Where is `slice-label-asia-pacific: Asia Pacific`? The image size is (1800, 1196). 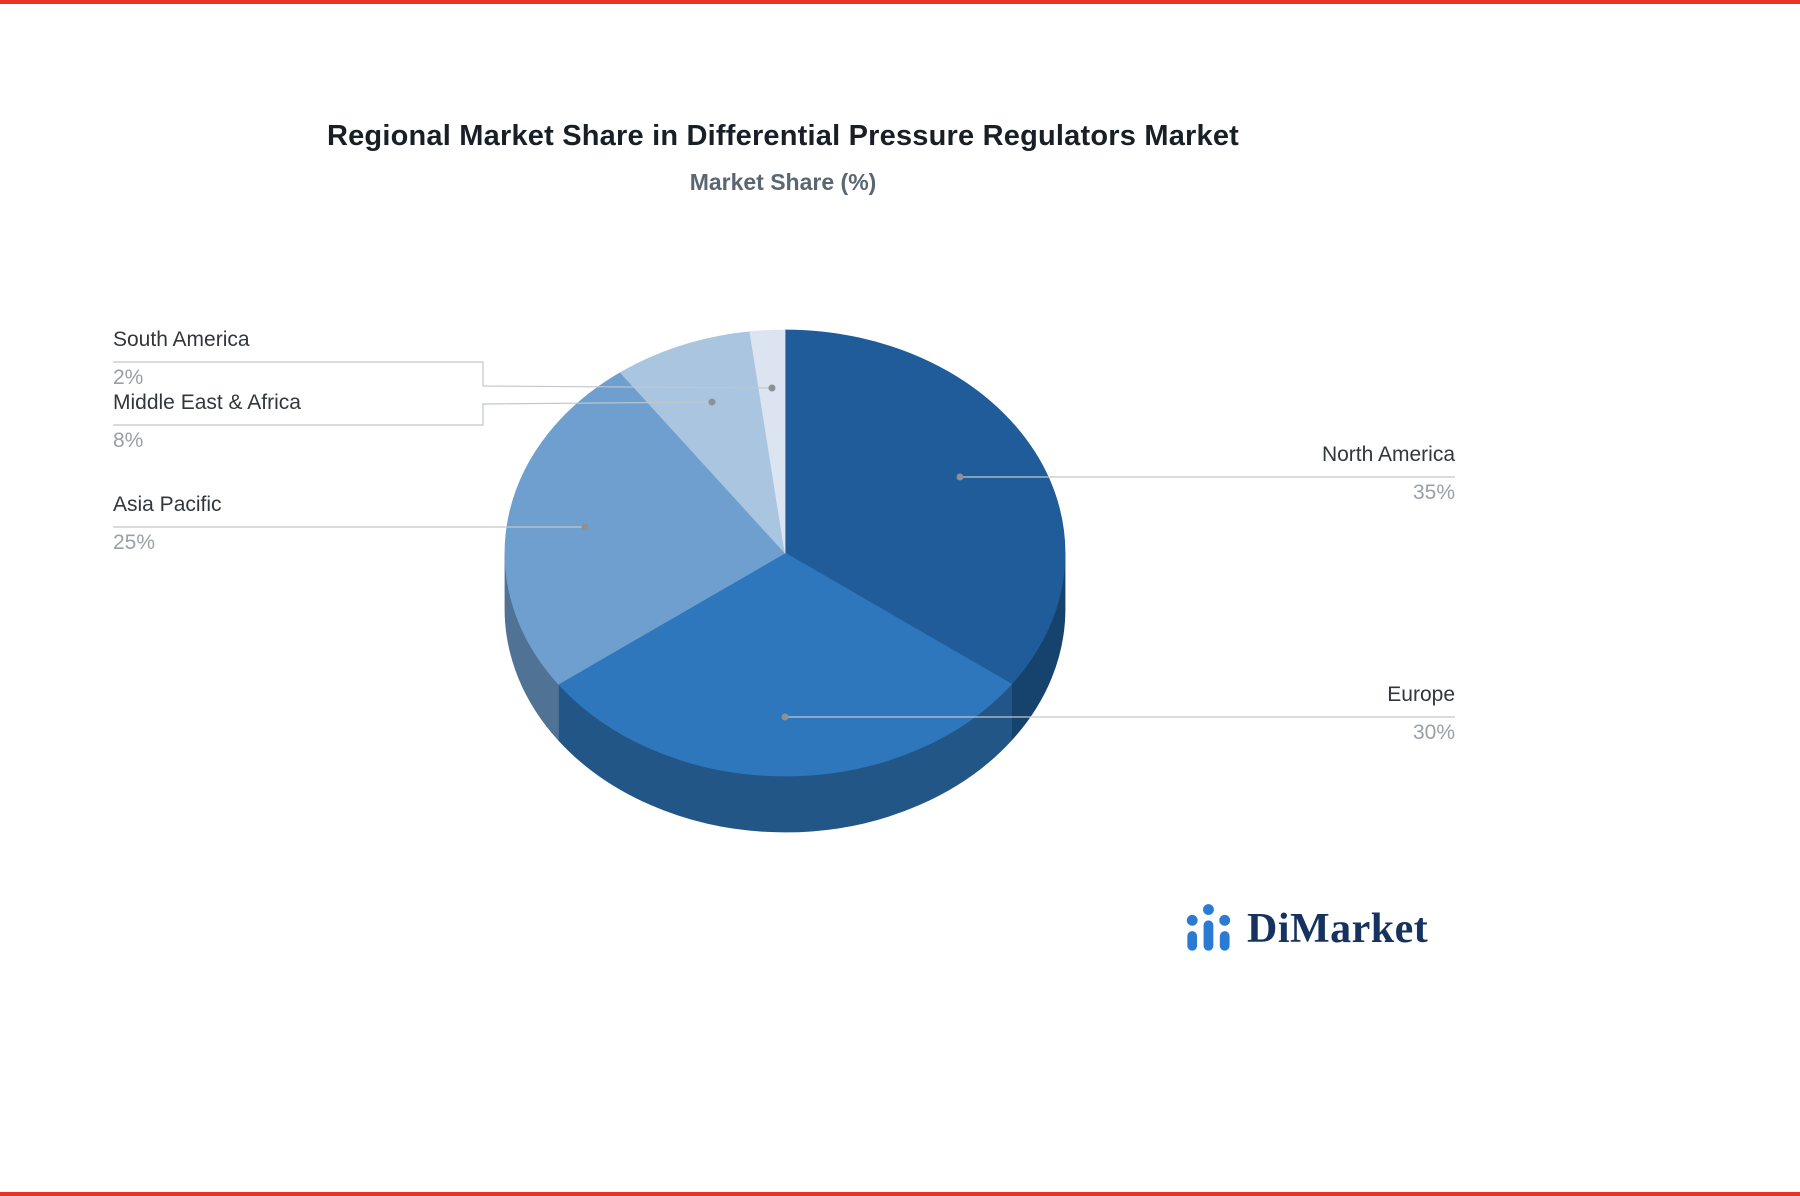 slice-label-asia-pacific: Asia Pacific is located at coordinates (167, 504).